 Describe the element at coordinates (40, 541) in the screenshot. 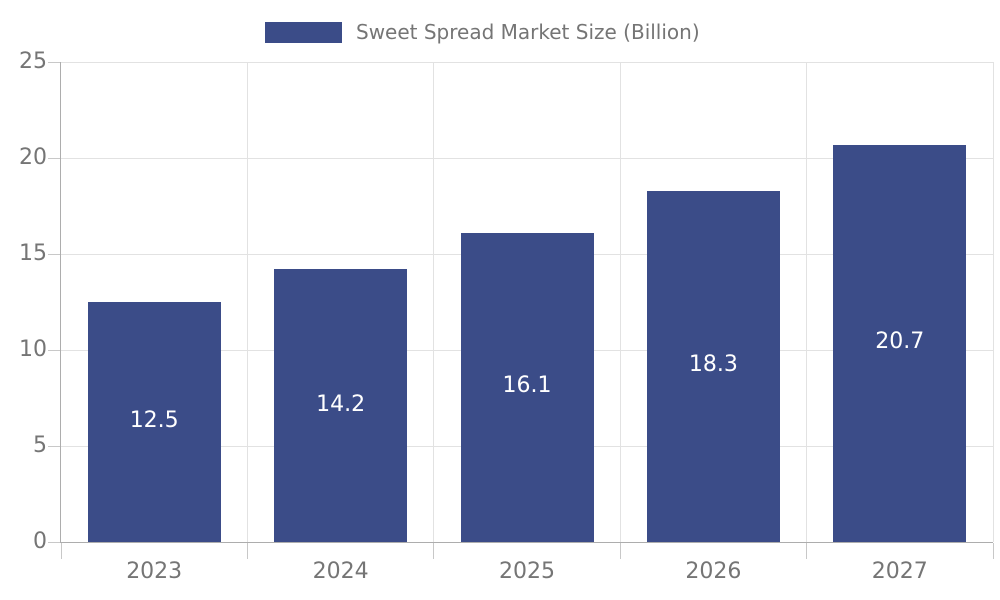

I see `y-tick-label: 0` at that location.